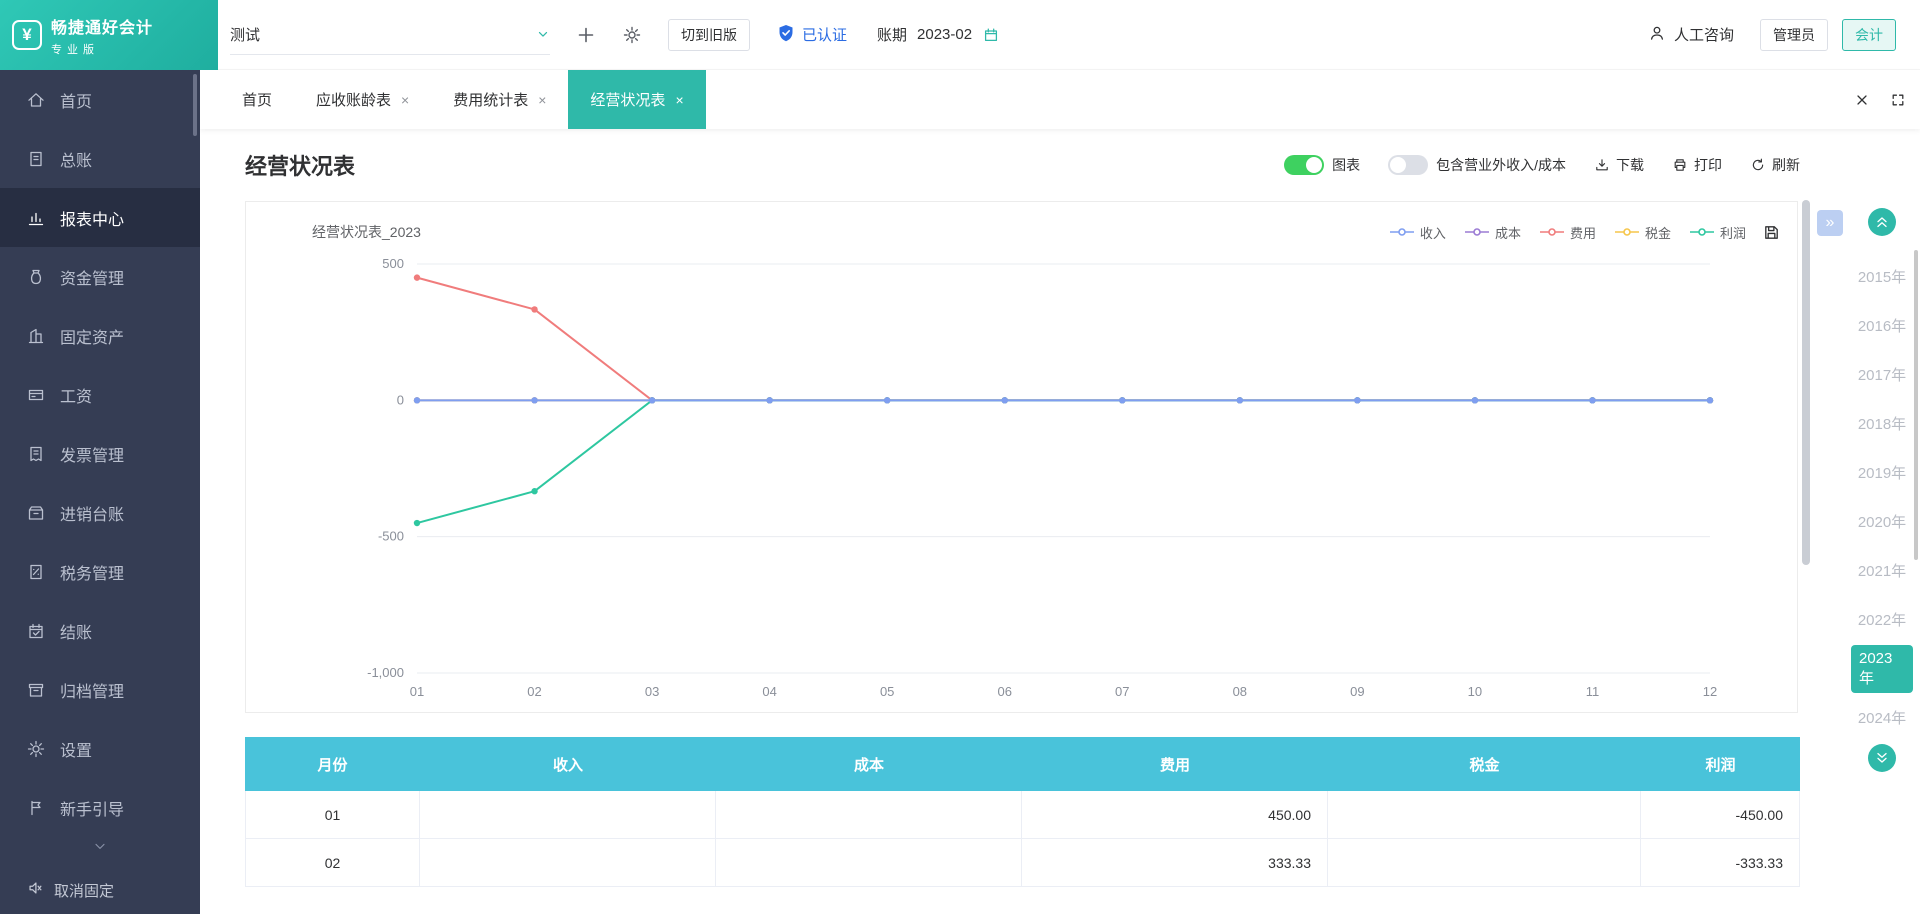 The height and width of the screenshot is (914, 1920). I want to click on sidebar-item-tax: 税务管理, so click(100, 571).